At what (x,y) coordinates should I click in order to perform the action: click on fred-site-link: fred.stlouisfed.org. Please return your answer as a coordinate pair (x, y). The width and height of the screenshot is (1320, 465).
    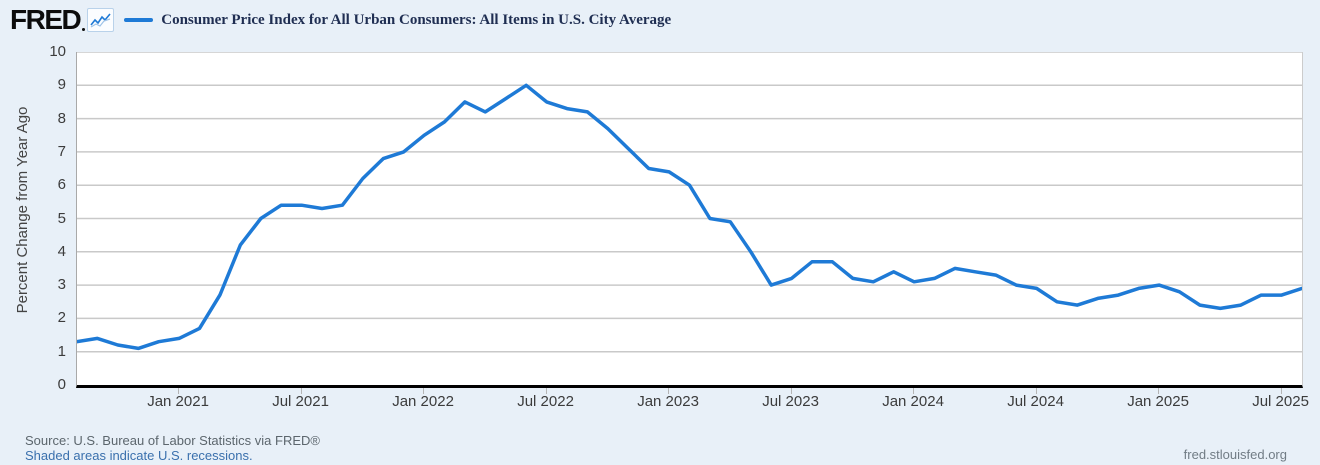
    Looking at the image, I should click on (1235, 454).